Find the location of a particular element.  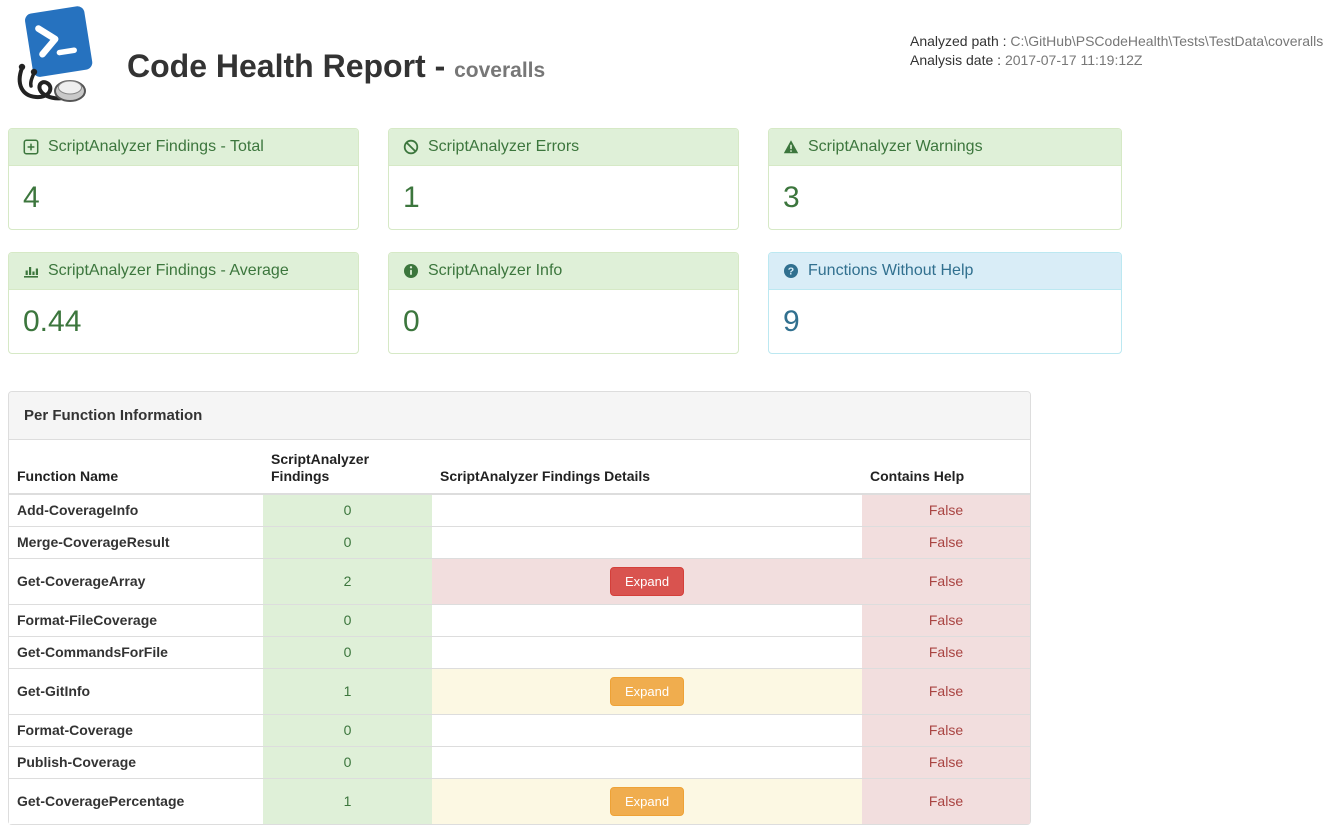

card-label: ScriptAnalyzer Errors is located at coordinates (504, 146).